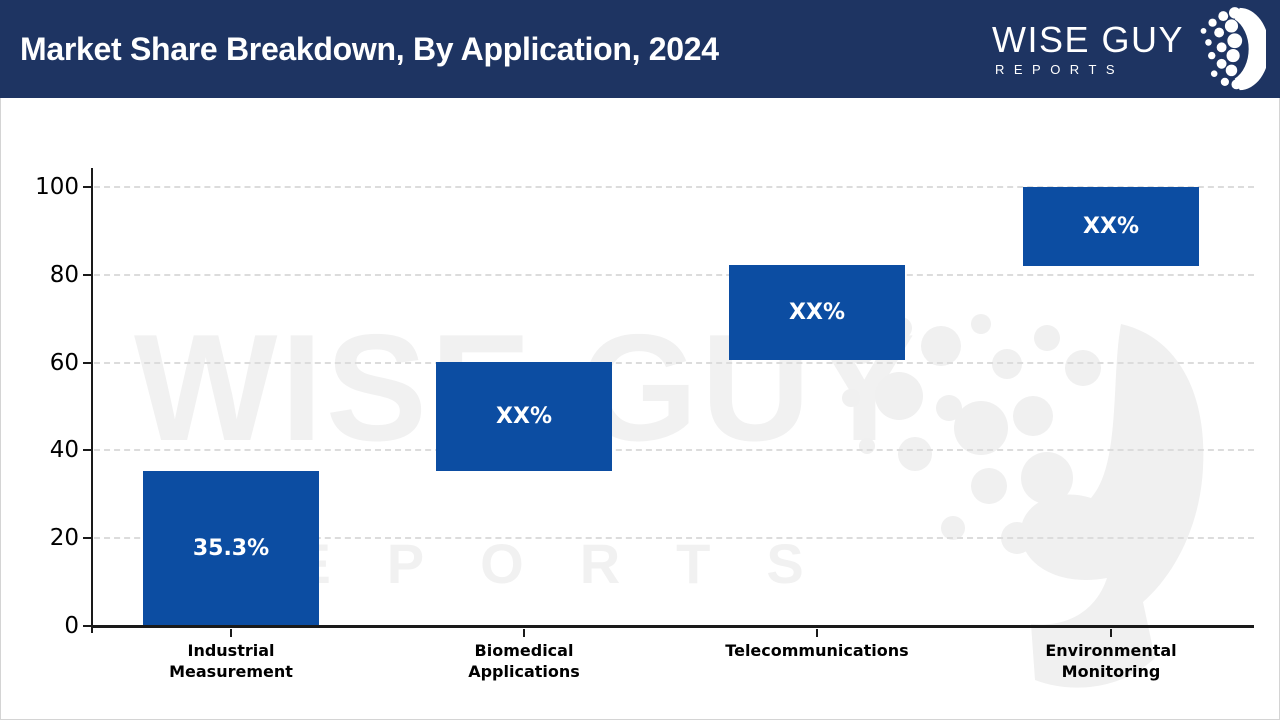 The image size is (1280, 720). What do you see at coordinates (231, 661) in the screenshot?
I see `x-axis-category-industrial-measurement: Industrial Measurement` at bounding box center [231, 661].